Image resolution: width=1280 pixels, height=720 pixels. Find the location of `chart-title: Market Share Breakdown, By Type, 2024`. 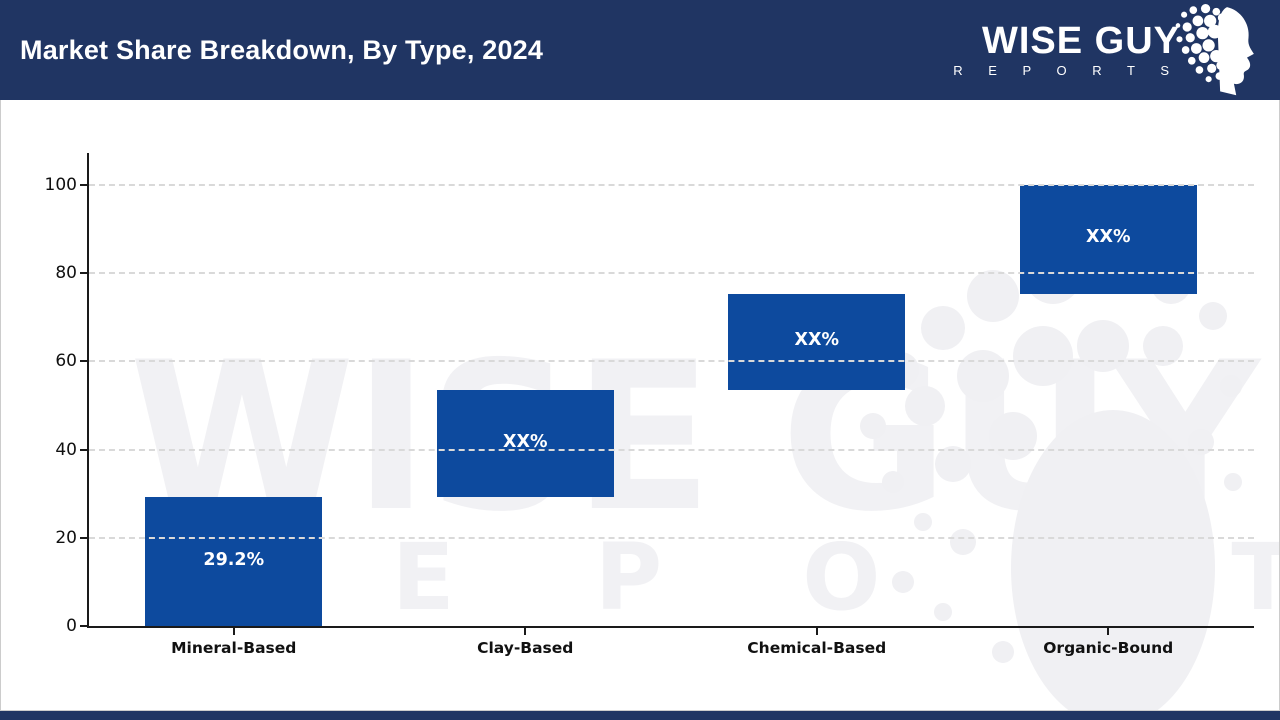

chart-title: Market Share Breakdown, By Type, 2024 is located at coordinates (282, 49).